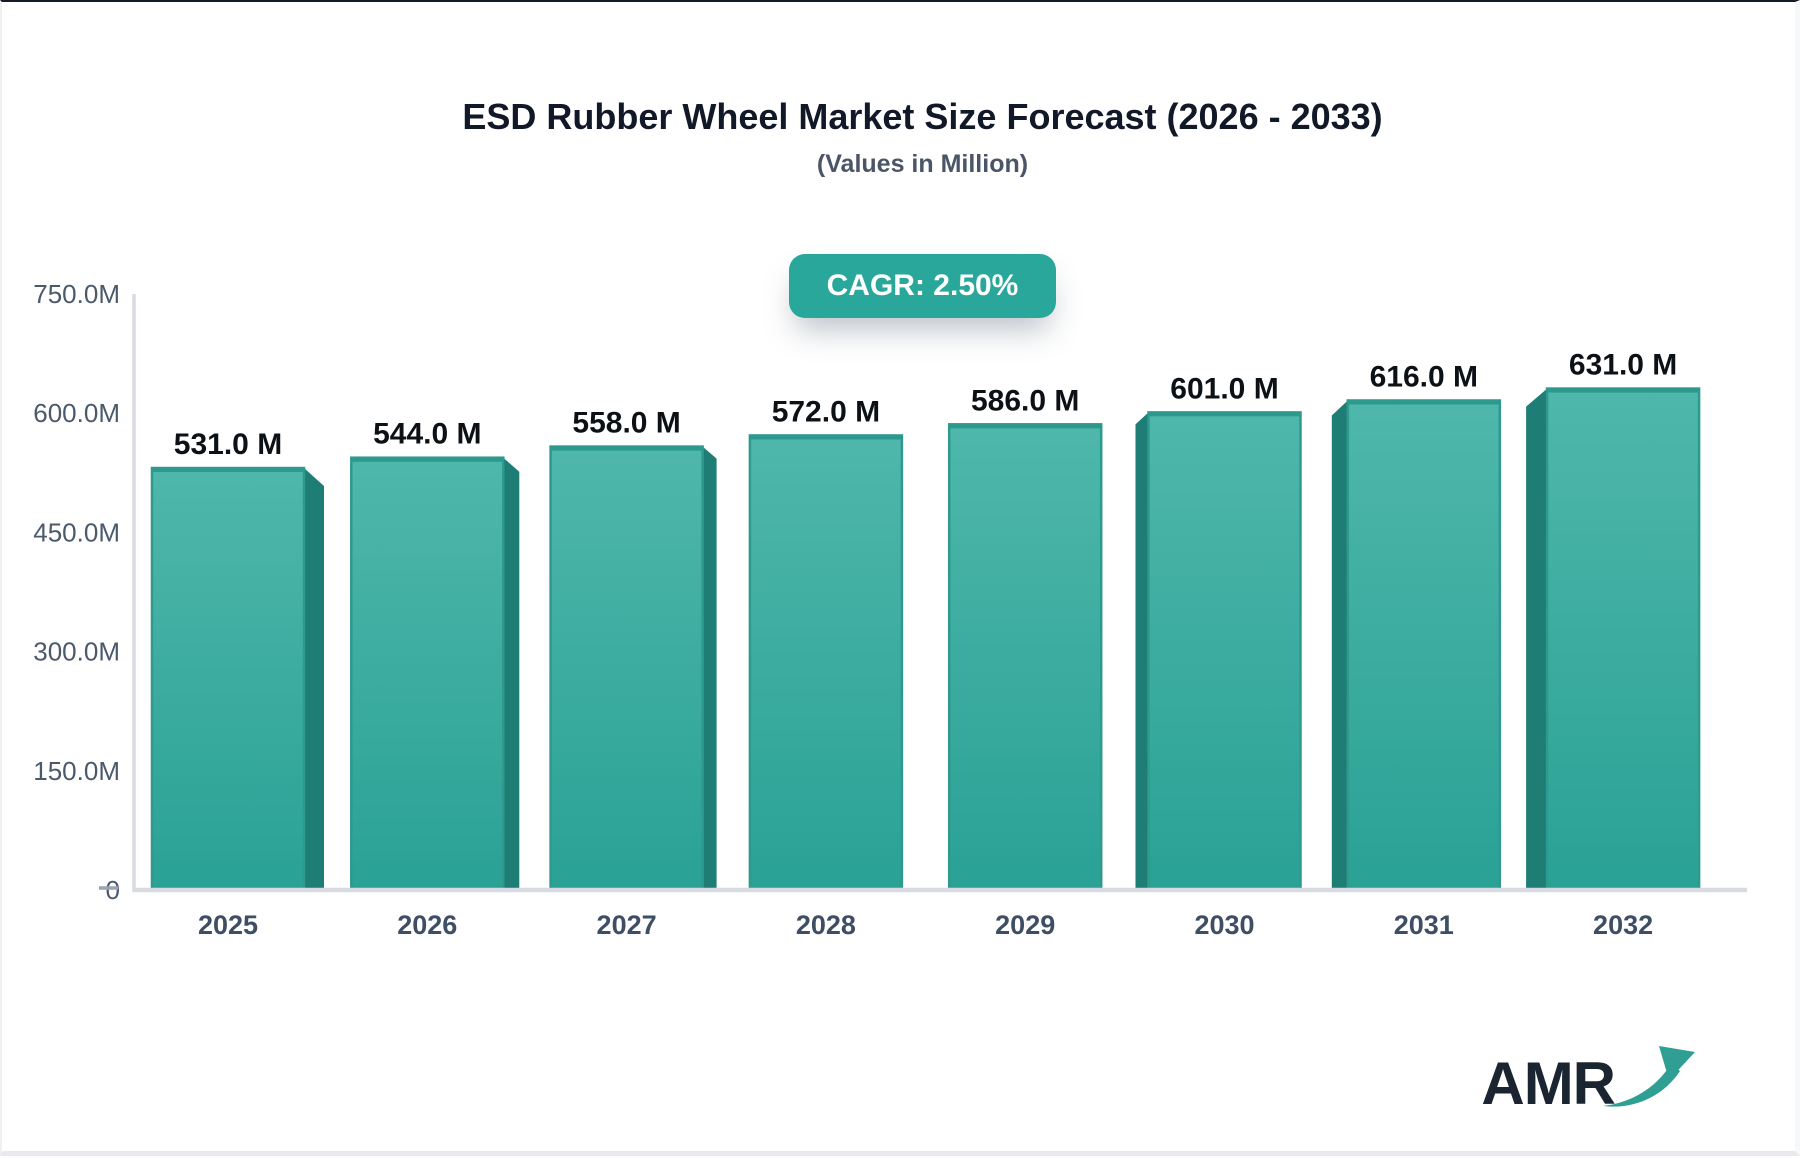 This screenshot has height=1158, width=1800. Describe the element at coordinates (922, 164) in the screenshot. I see `page-subtitle: (Values in Million)` at that location.